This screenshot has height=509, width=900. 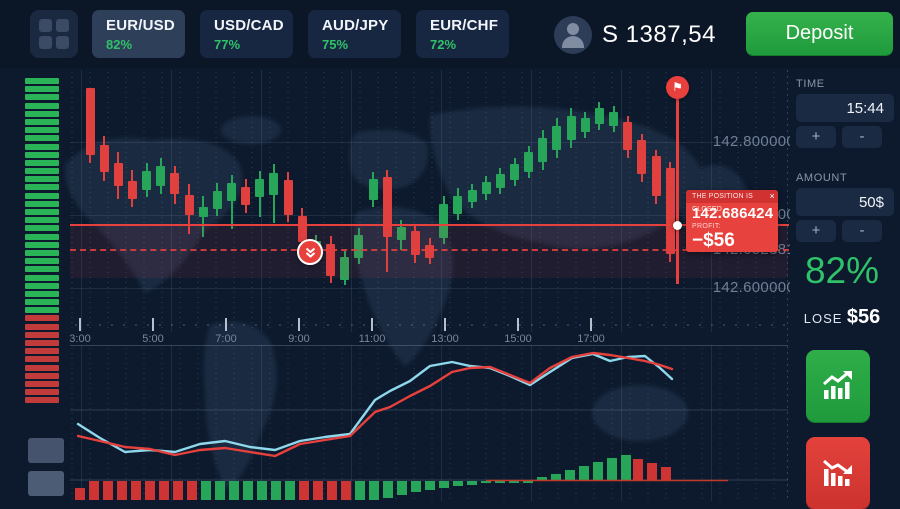 I want to click on close-price-dot, so click(x=677, y=225).